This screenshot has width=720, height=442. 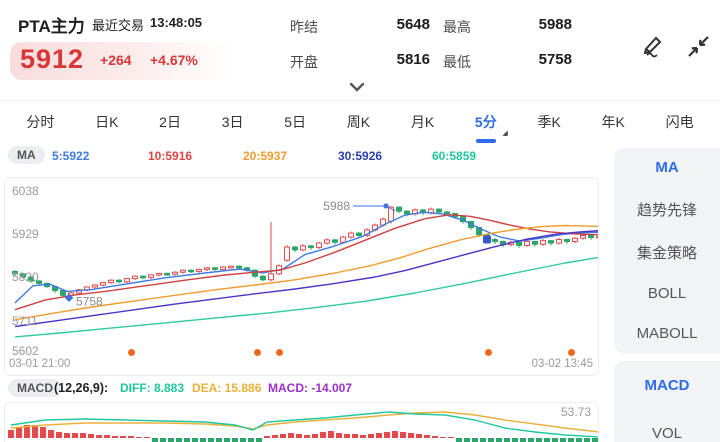 I want to click on sidebar-item-maboll: MABOLL, so click(x=667, y=333).